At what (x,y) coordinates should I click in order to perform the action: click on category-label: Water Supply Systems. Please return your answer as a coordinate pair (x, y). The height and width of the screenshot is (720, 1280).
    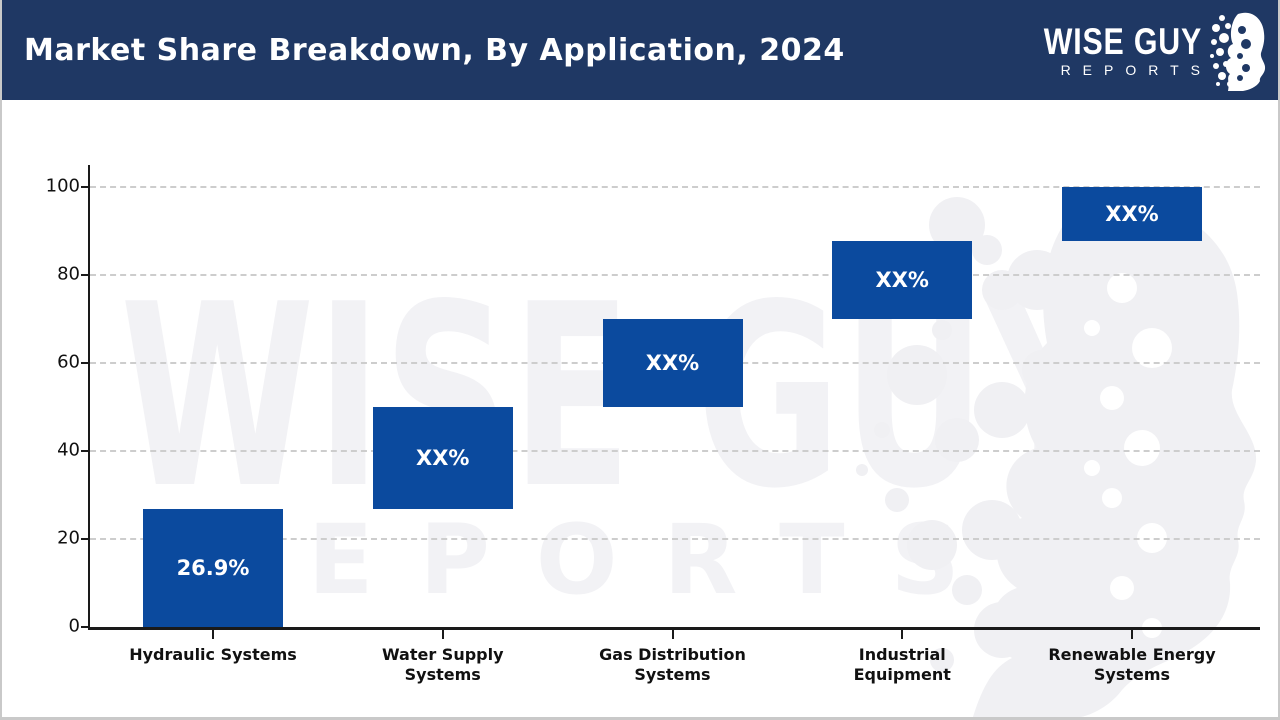
    Looking at the image, I should click on (442, 664).